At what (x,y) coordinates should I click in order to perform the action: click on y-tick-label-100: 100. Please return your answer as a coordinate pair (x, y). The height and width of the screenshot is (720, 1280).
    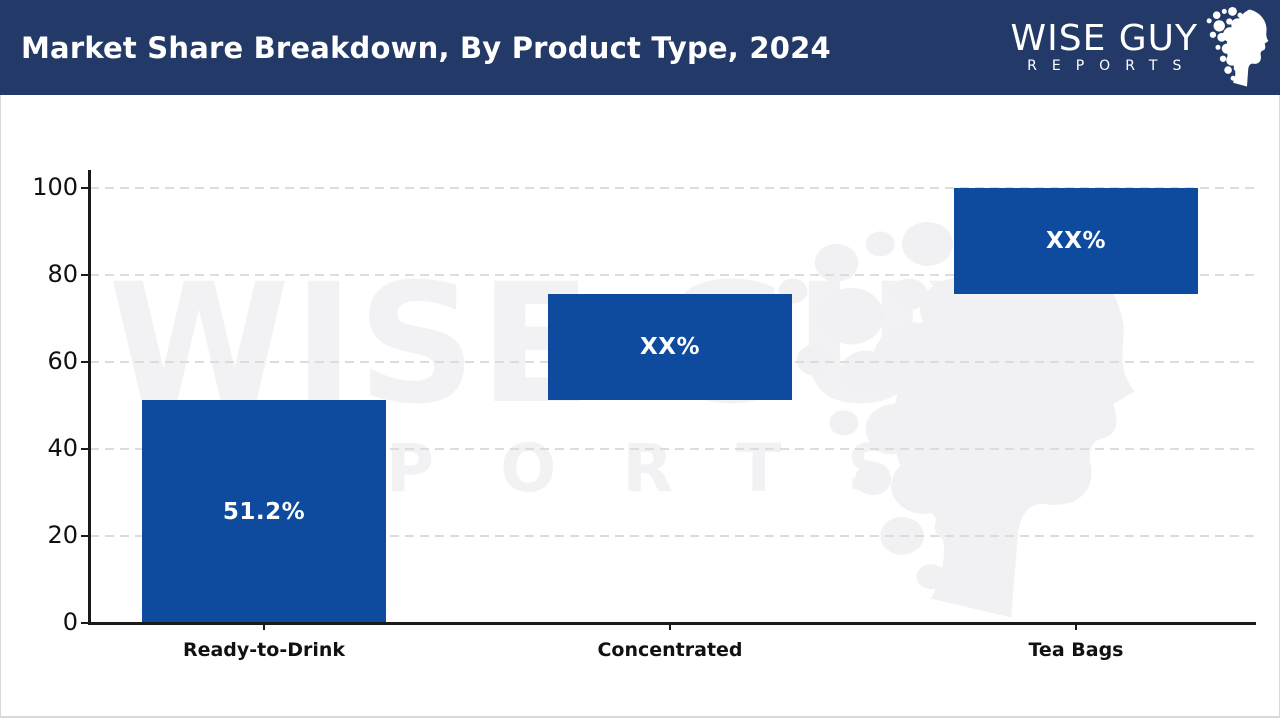
    Looking at the image, I should click on (55, 187).